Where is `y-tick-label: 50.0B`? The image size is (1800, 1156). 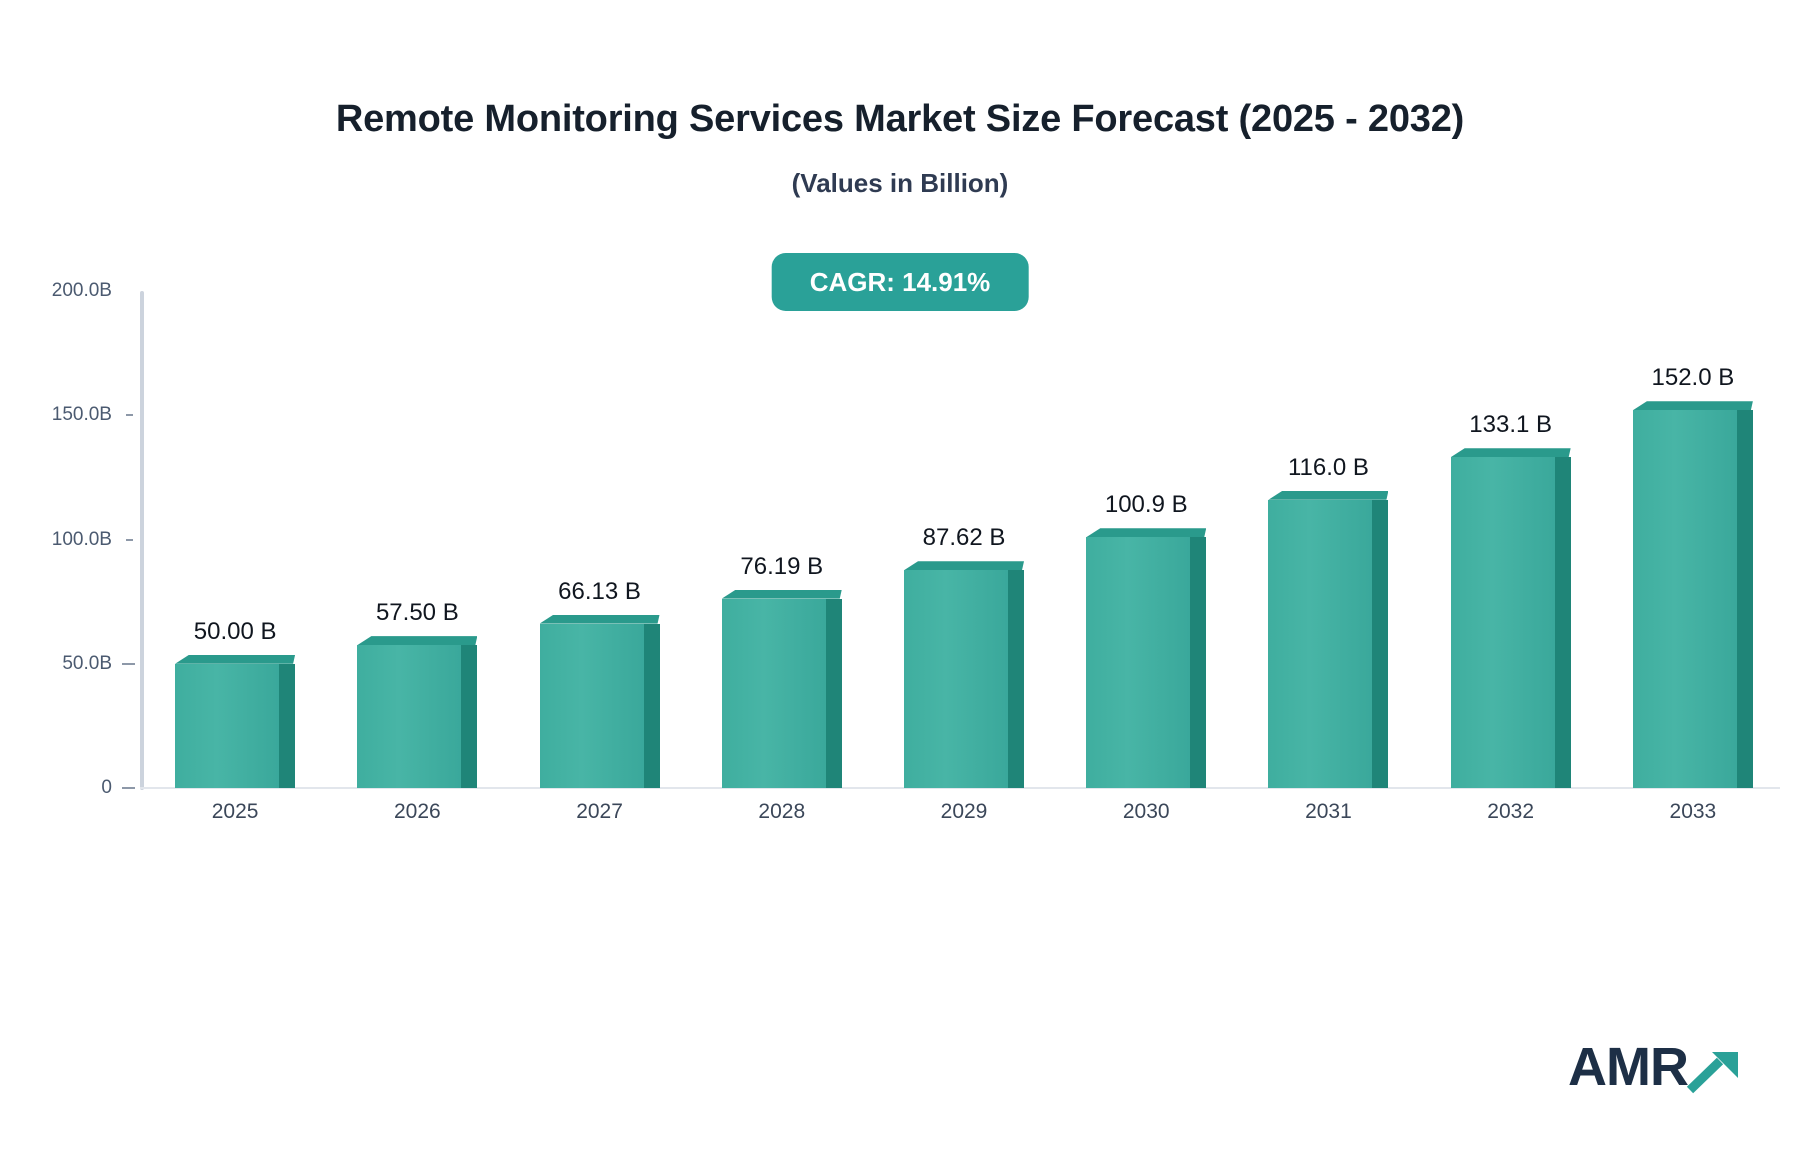
y-tick-label: 50.0B is located at coordinates (87, 663).